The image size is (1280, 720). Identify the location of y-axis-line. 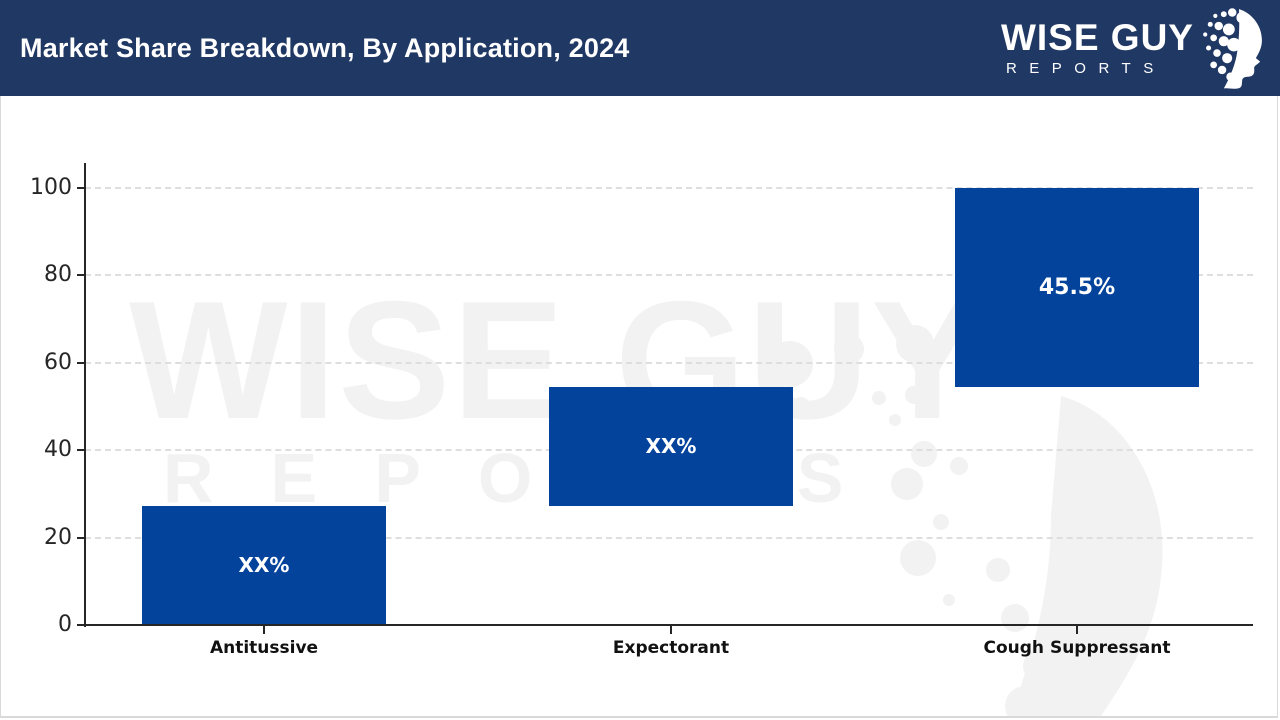
(85, 395).